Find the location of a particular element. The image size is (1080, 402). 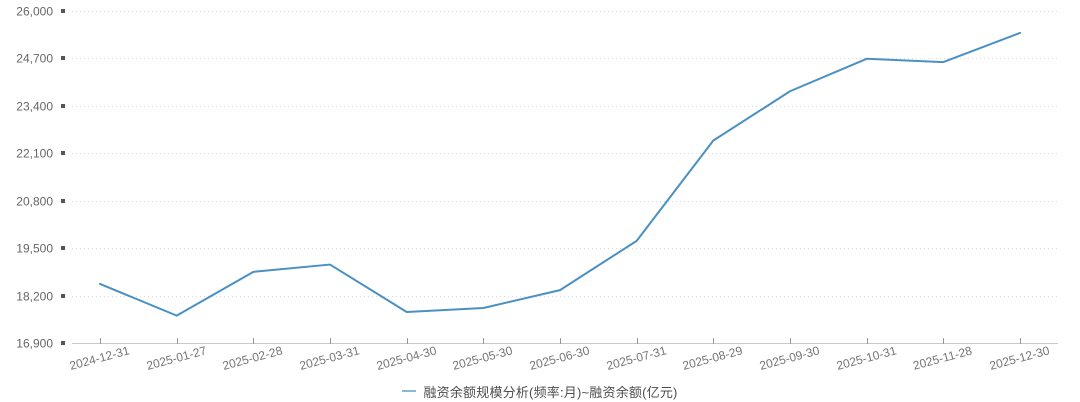

chart-legend-item: 融资余额规模分析(频率:月)~融资余额(亿元) is located at coordinates (540, 391).